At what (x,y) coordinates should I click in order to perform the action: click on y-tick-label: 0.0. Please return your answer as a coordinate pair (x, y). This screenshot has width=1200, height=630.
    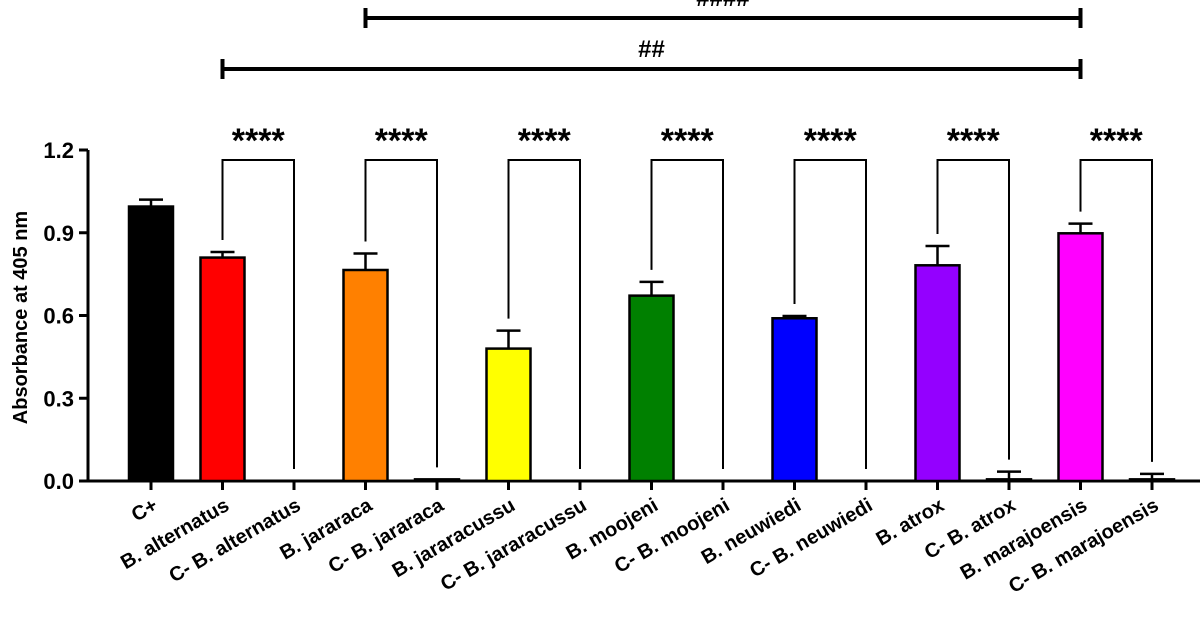
    Looking at the image, I should click on (58, 481).